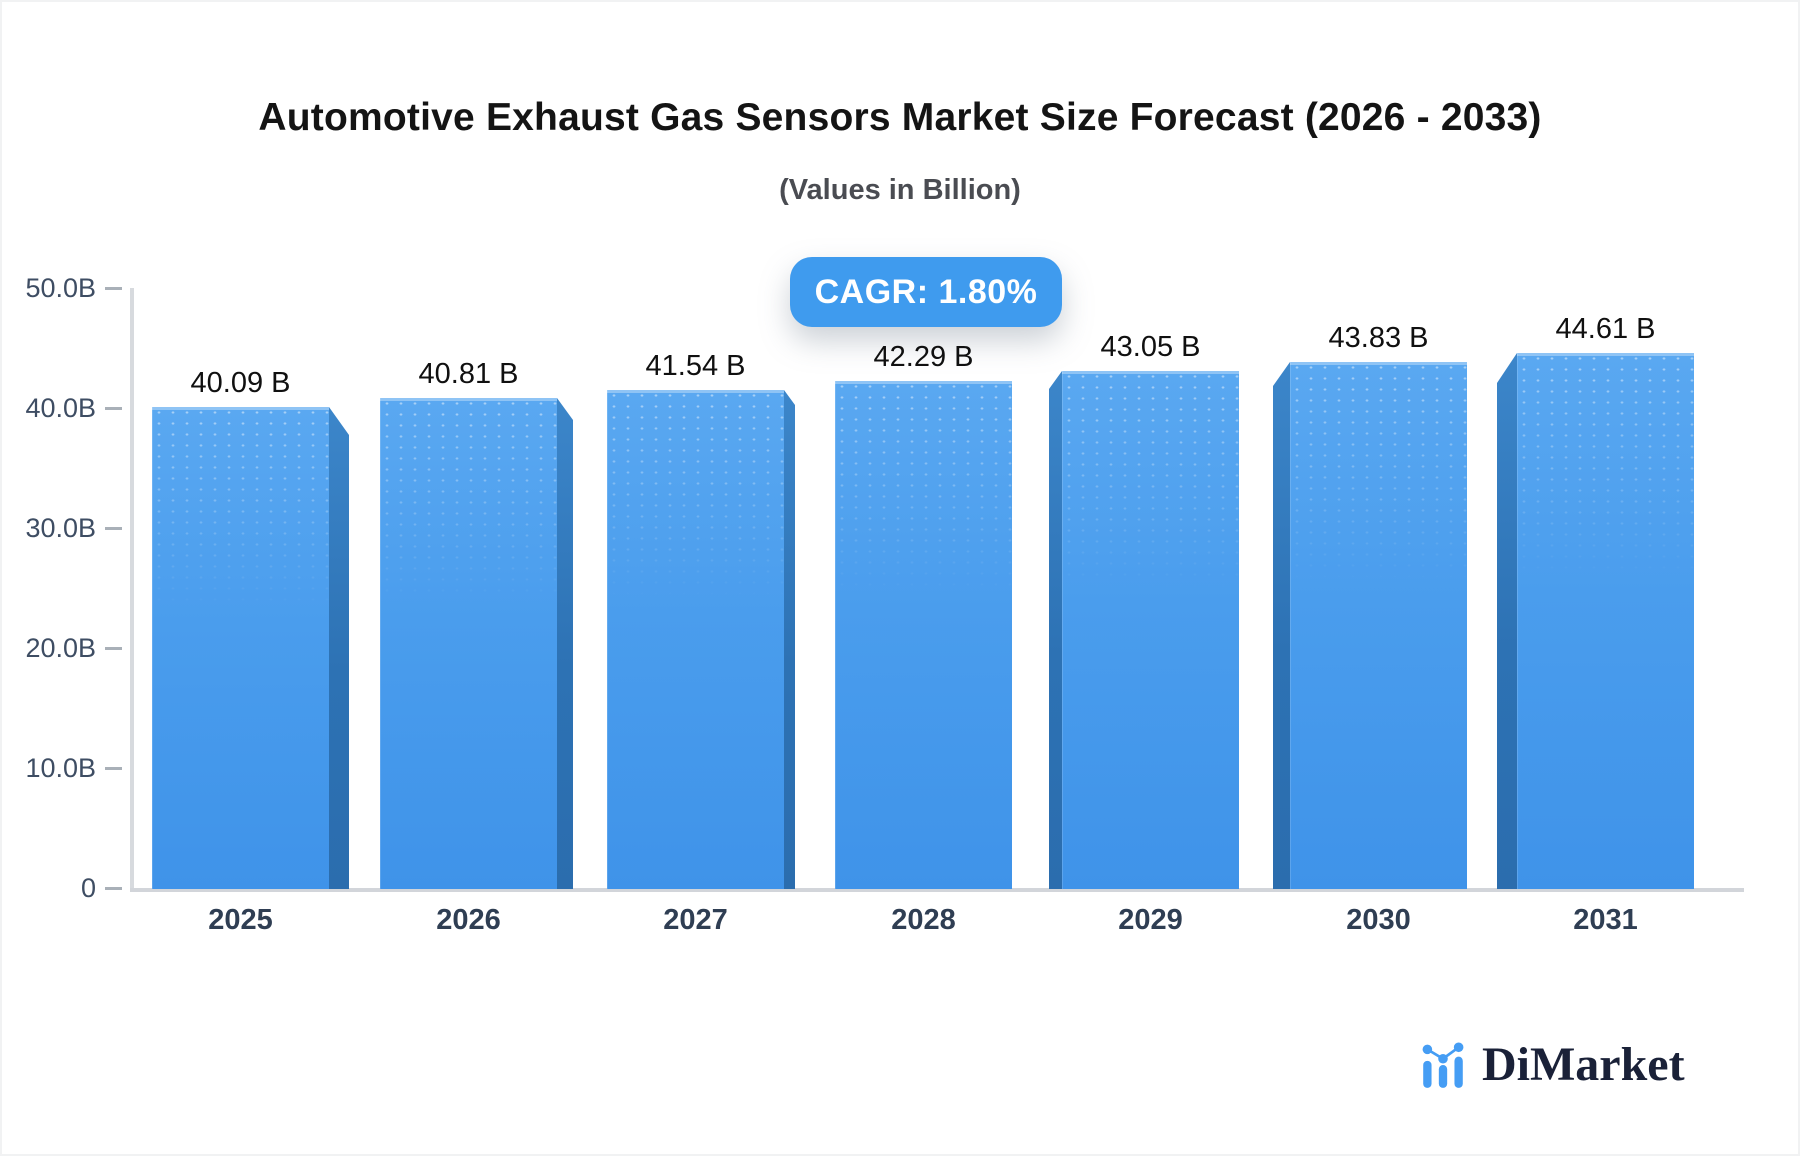 Image resolution: width=1800 pixels, height=1156 pixels. I want to click on bar-value-label: 40.81 B, so click(468, 374).